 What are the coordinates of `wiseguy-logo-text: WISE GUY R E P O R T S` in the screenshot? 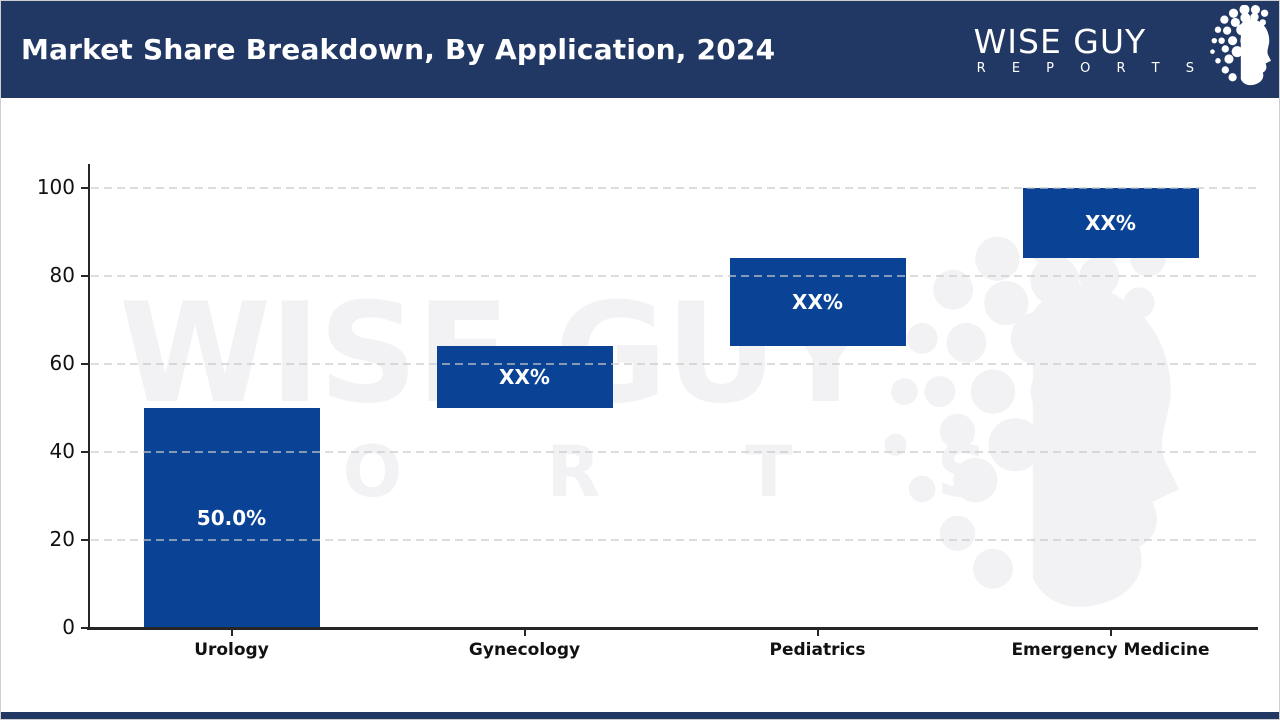 It's located at (1089, 48).